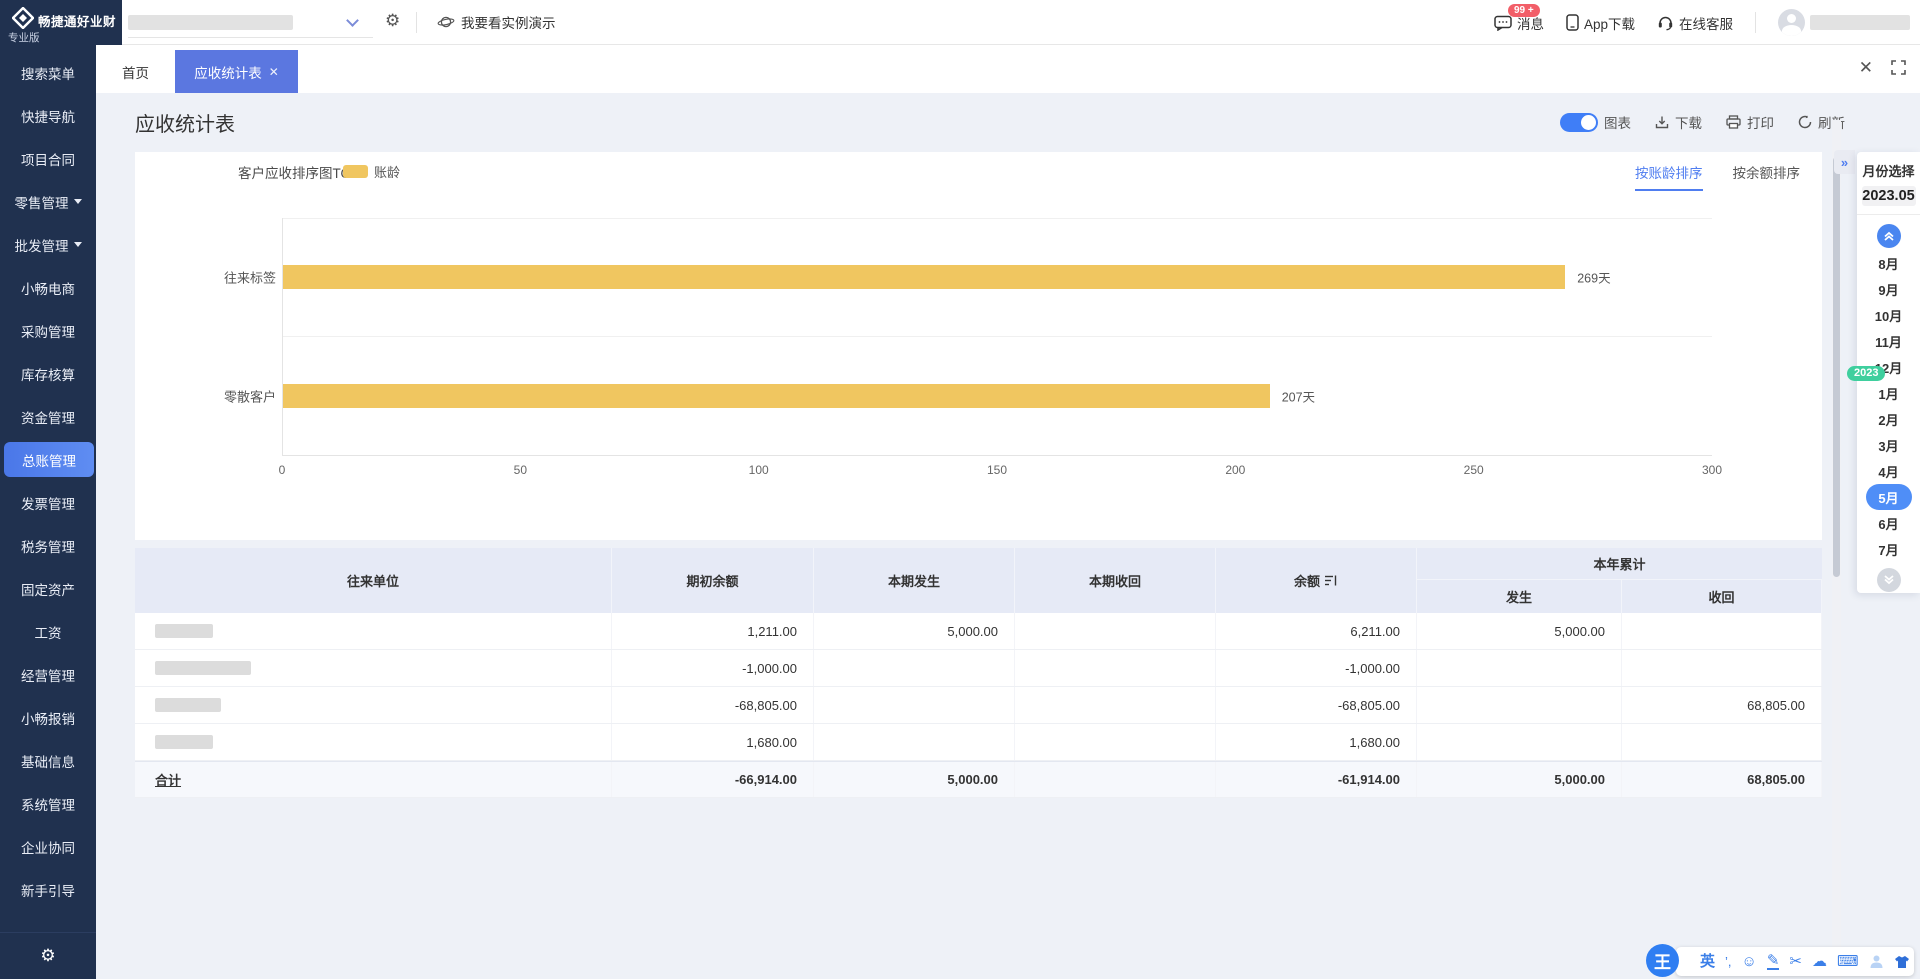 The height and width of the screenshot is (979, 1920). Describe the element at coordinates (713, 580) in the screenshot. I see `col-header-opening-balance: 期初余额` at that location.